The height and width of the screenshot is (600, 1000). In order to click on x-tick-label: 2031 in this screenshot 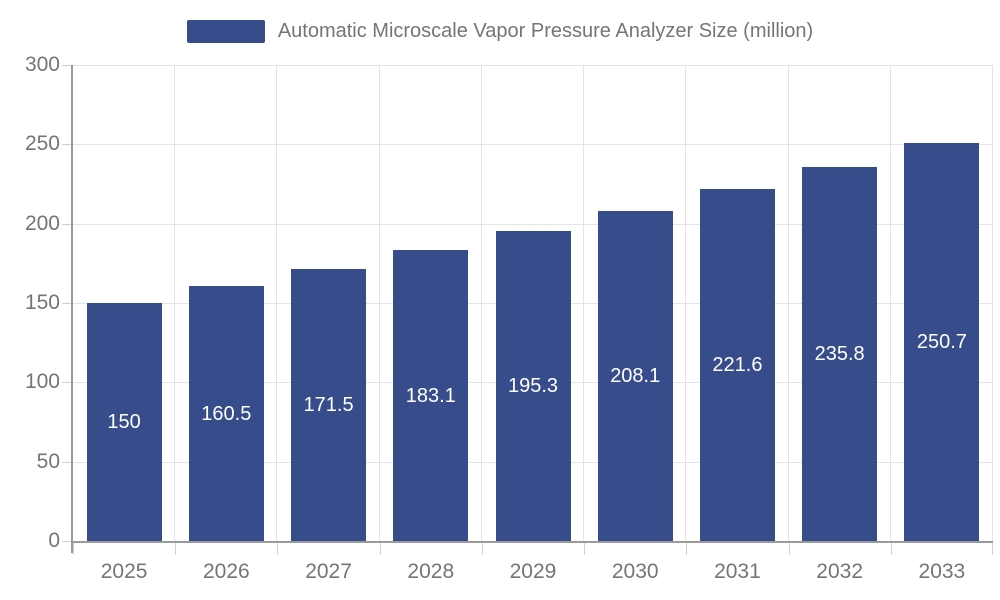, I will do `click(737, 571)`.